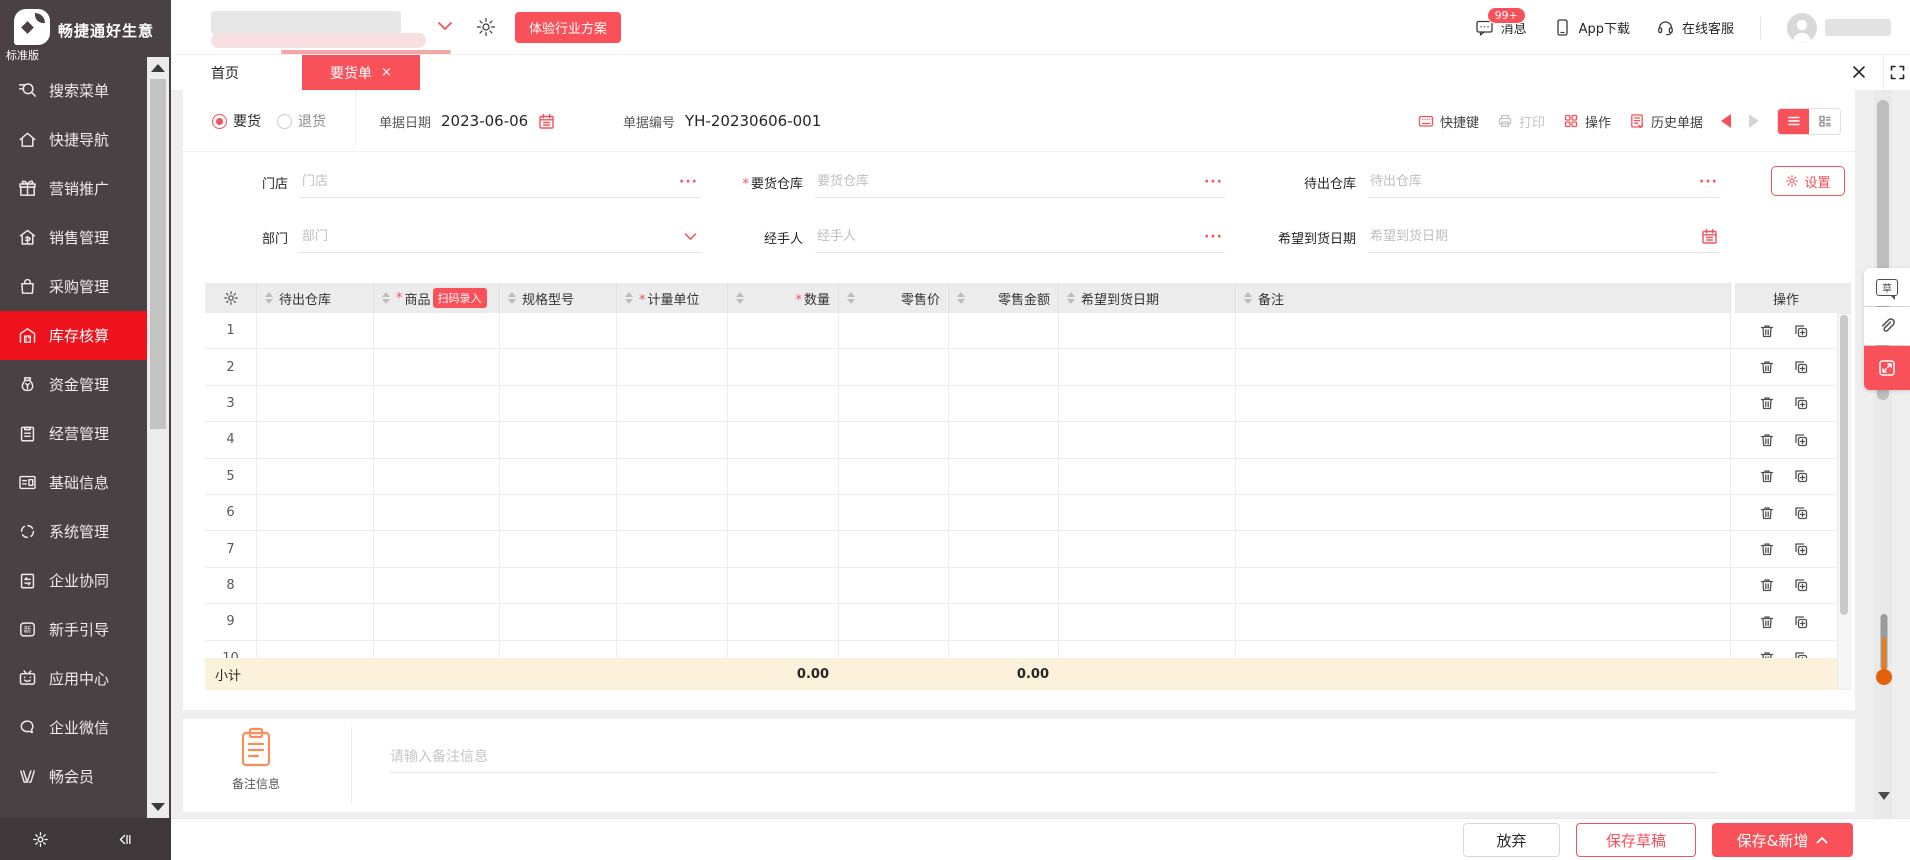 This screenshot has width=1910, height=860. What do you see at coordinates (894, 298) in the screenshot?
I see `header-retail-price: 零售价` at bounding box center [894, 298].